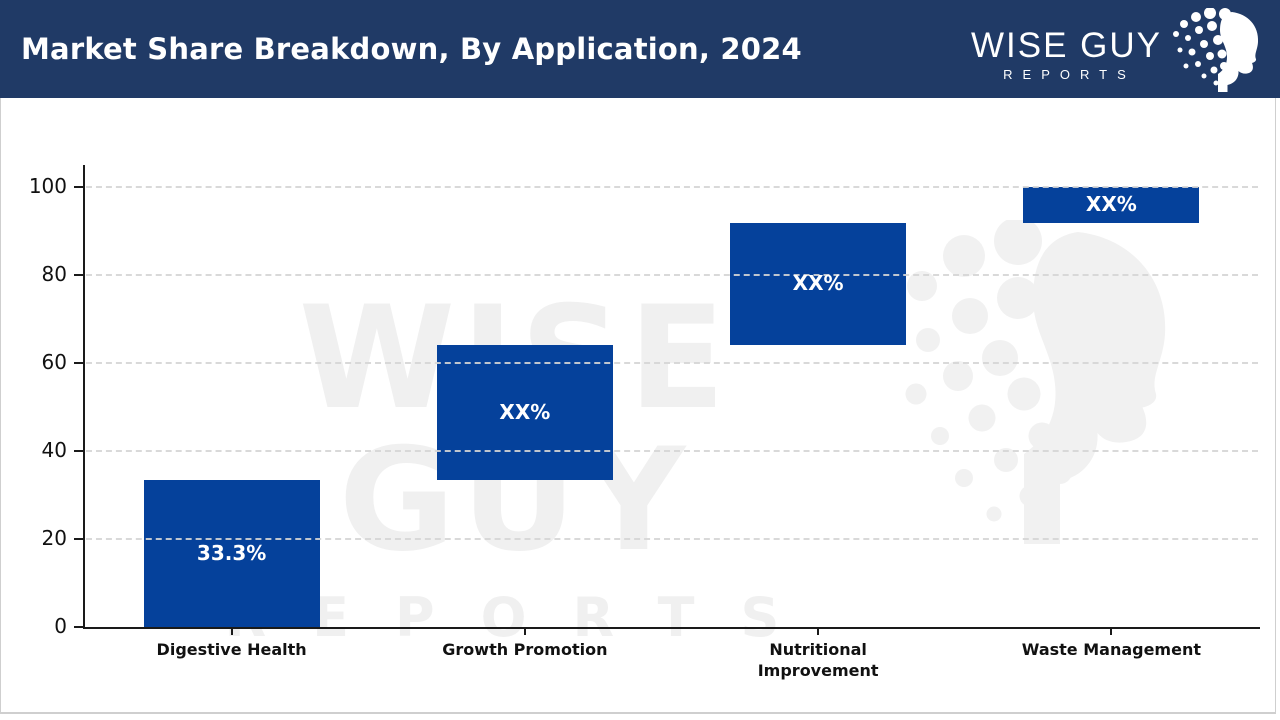 This screenshot has height=720, width=1280. Describe the element at coordinates (47, 186) in the screenshot. I see `y-tick-label: 100` at that location.